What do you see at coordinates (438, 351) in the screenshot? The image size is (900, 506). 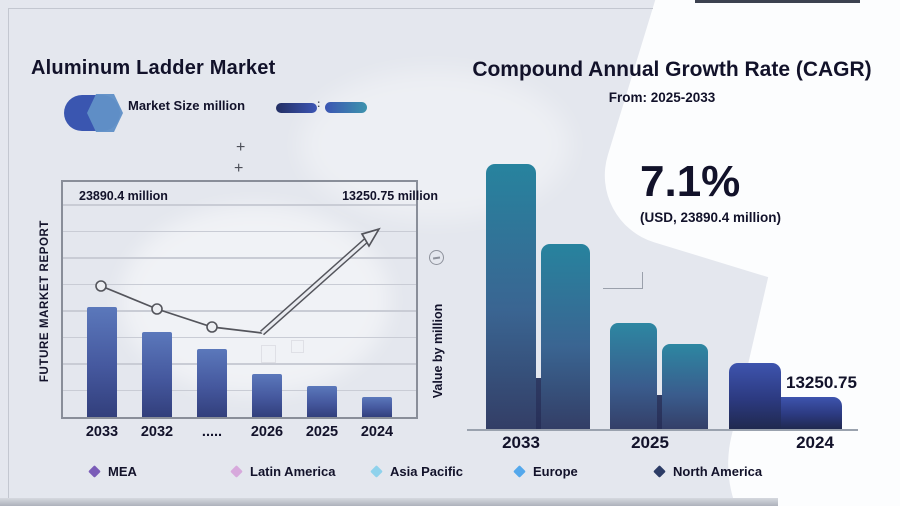 I see `value-axis-label: Value by million` at bounding box center [438, 351].